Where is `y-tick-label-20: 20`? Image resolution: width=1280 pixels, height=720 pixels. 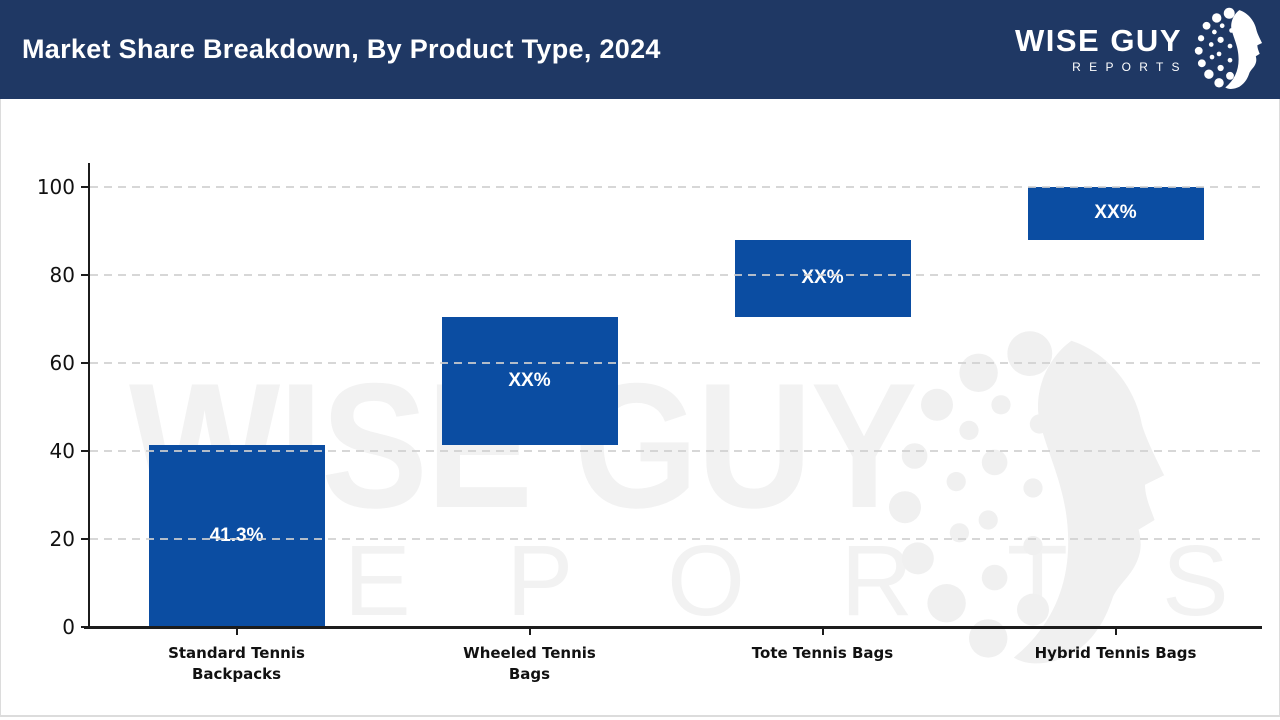 y-tick-label-20: 20 is located at coordinates (62, 539).